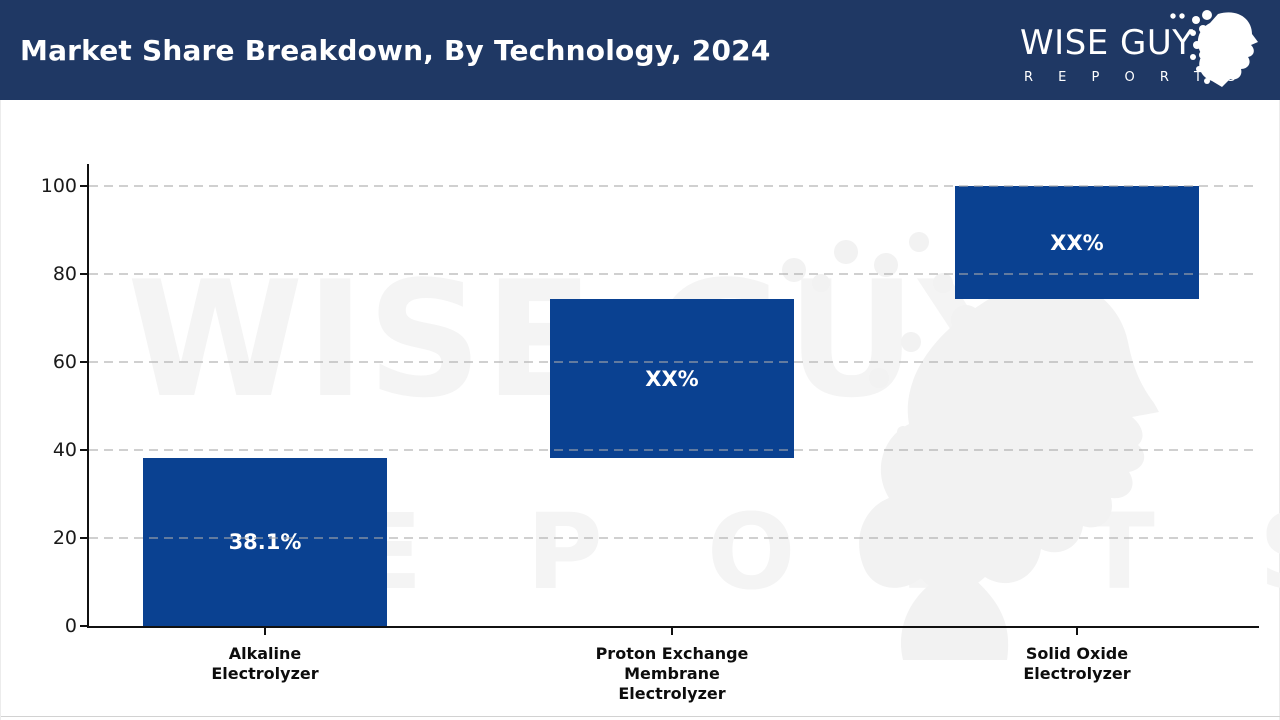  What do you see at coordinates (1009, 435) in the screenshot?
I see `watermark-face-silhouette-icon` at bounding box center [1009, 435].